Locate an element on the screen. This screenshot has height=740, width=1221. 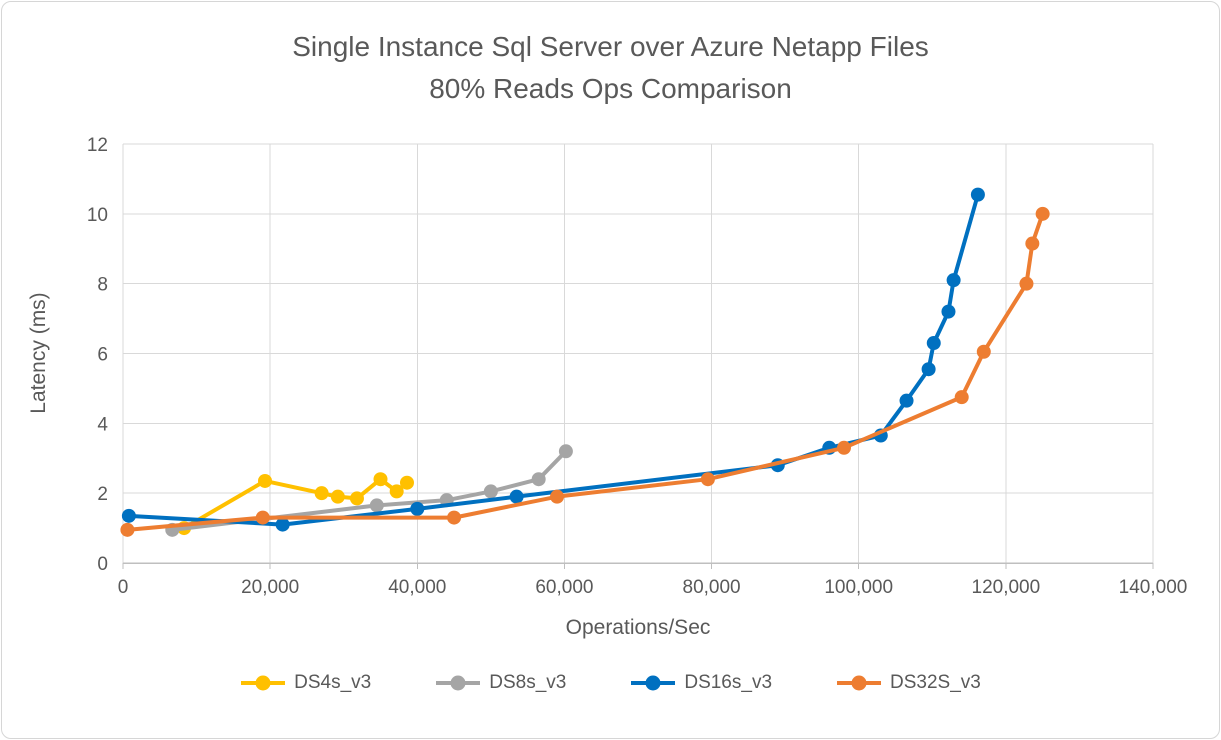
legend-item-ds8s-v3: DS8s_v3 is located at coordinates (500, 683).